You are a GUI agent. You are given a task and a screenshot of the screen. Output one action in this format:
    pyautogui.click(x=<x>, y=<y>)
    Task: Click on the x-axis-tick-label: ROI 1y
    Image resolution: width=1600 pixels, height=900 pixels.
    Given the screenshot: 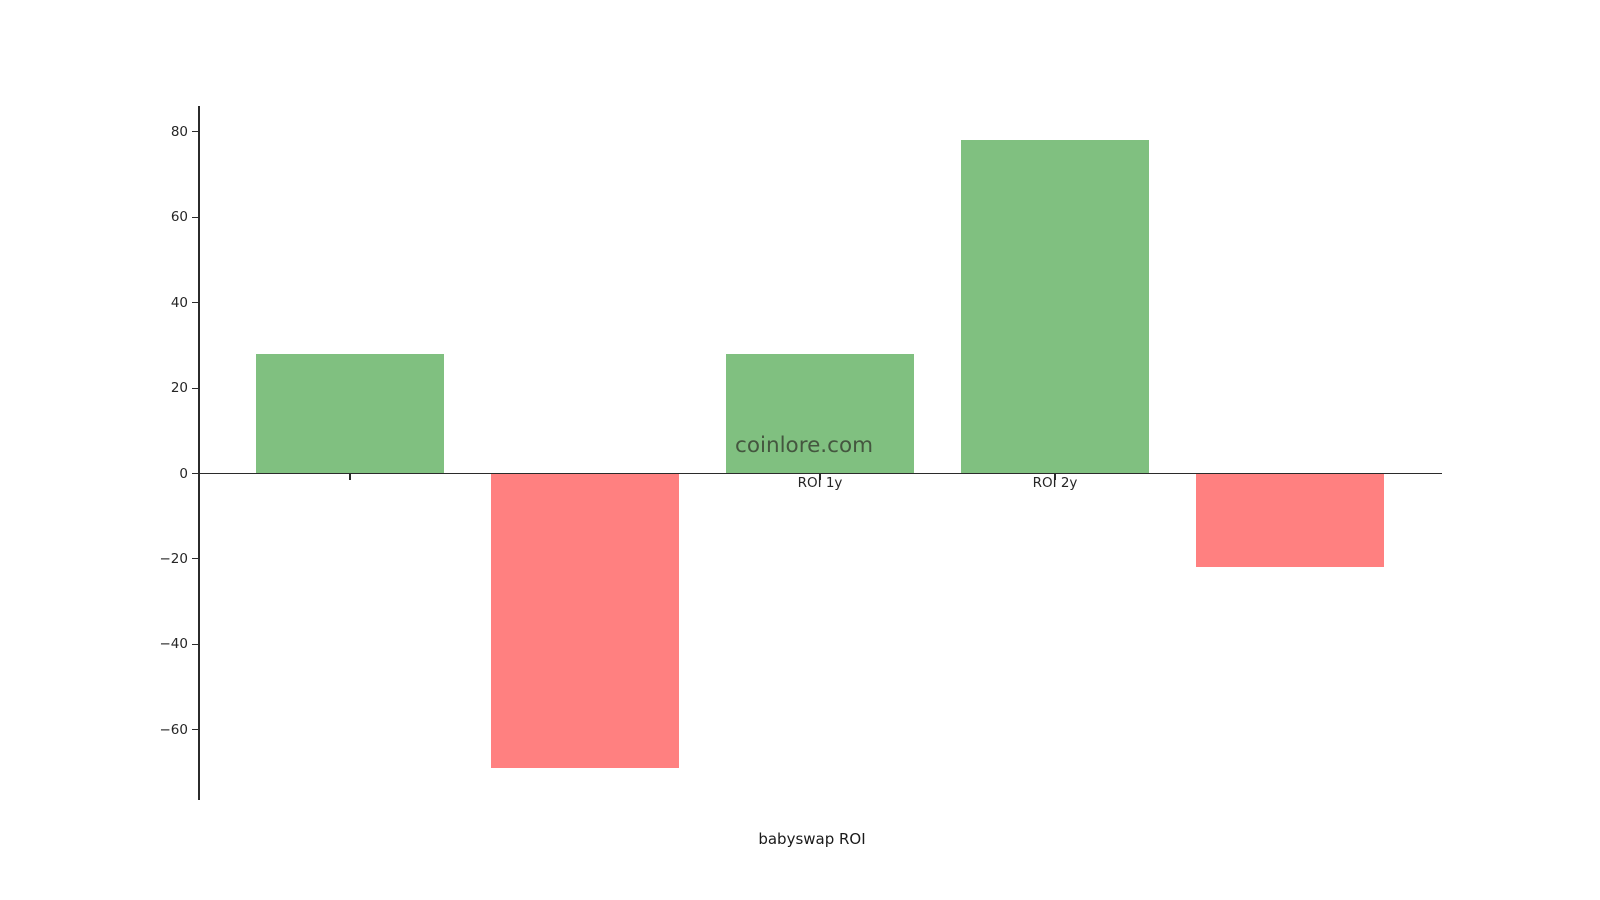 What is the action you would take?
    pyautogui.click(x=820, y=483)
    